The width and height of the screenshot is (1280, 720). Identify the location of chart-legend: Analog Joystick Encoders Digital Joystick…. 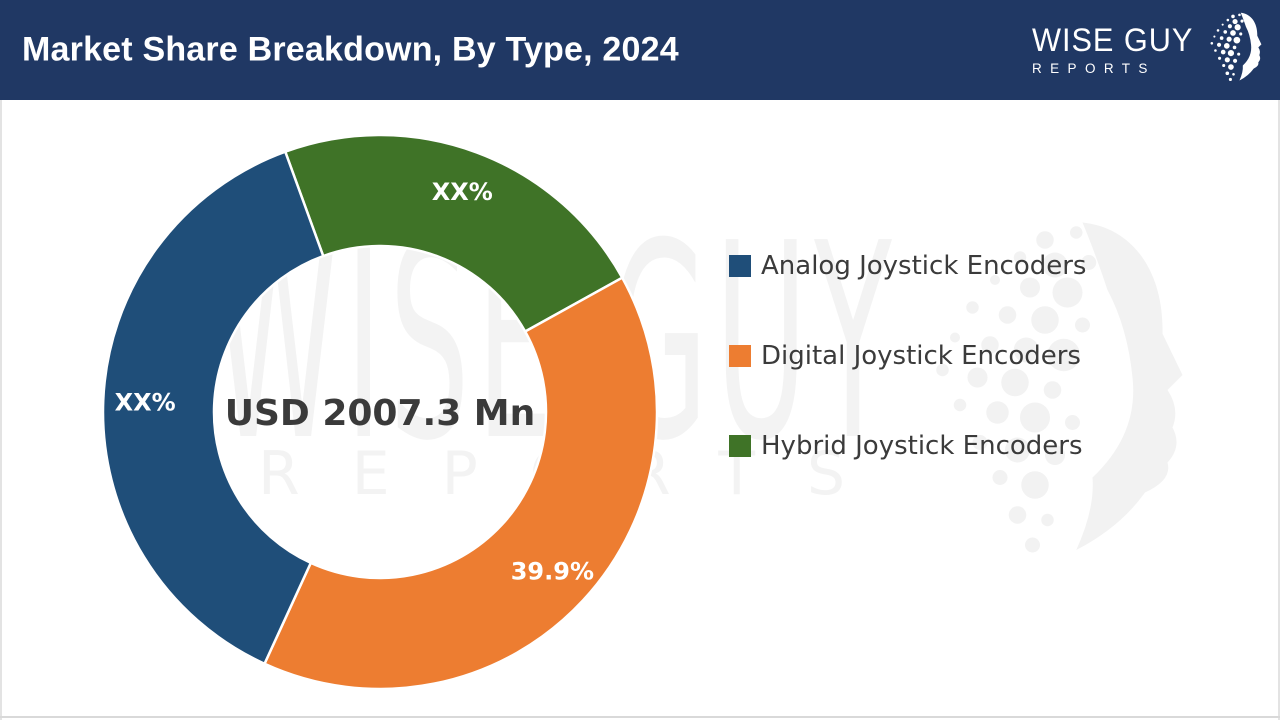
(908, 387).